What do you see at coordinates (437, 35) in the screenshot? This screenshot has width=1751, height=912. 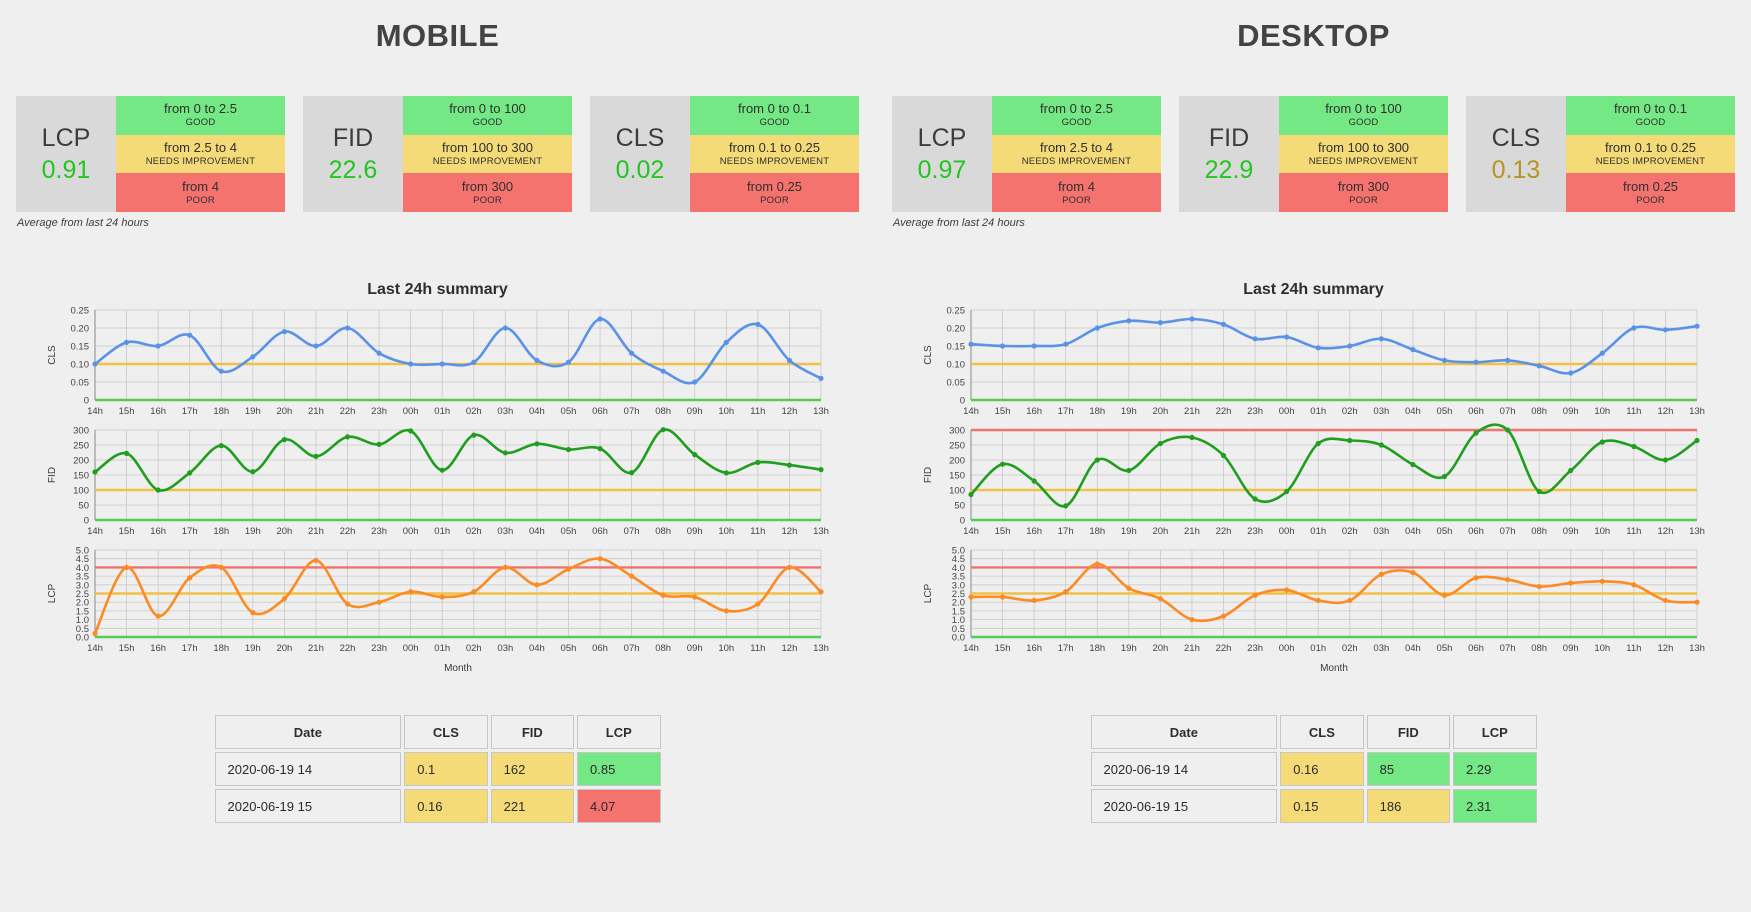 I see `panel-title-mobile: MOBILE` at bounding box center [437, 35].